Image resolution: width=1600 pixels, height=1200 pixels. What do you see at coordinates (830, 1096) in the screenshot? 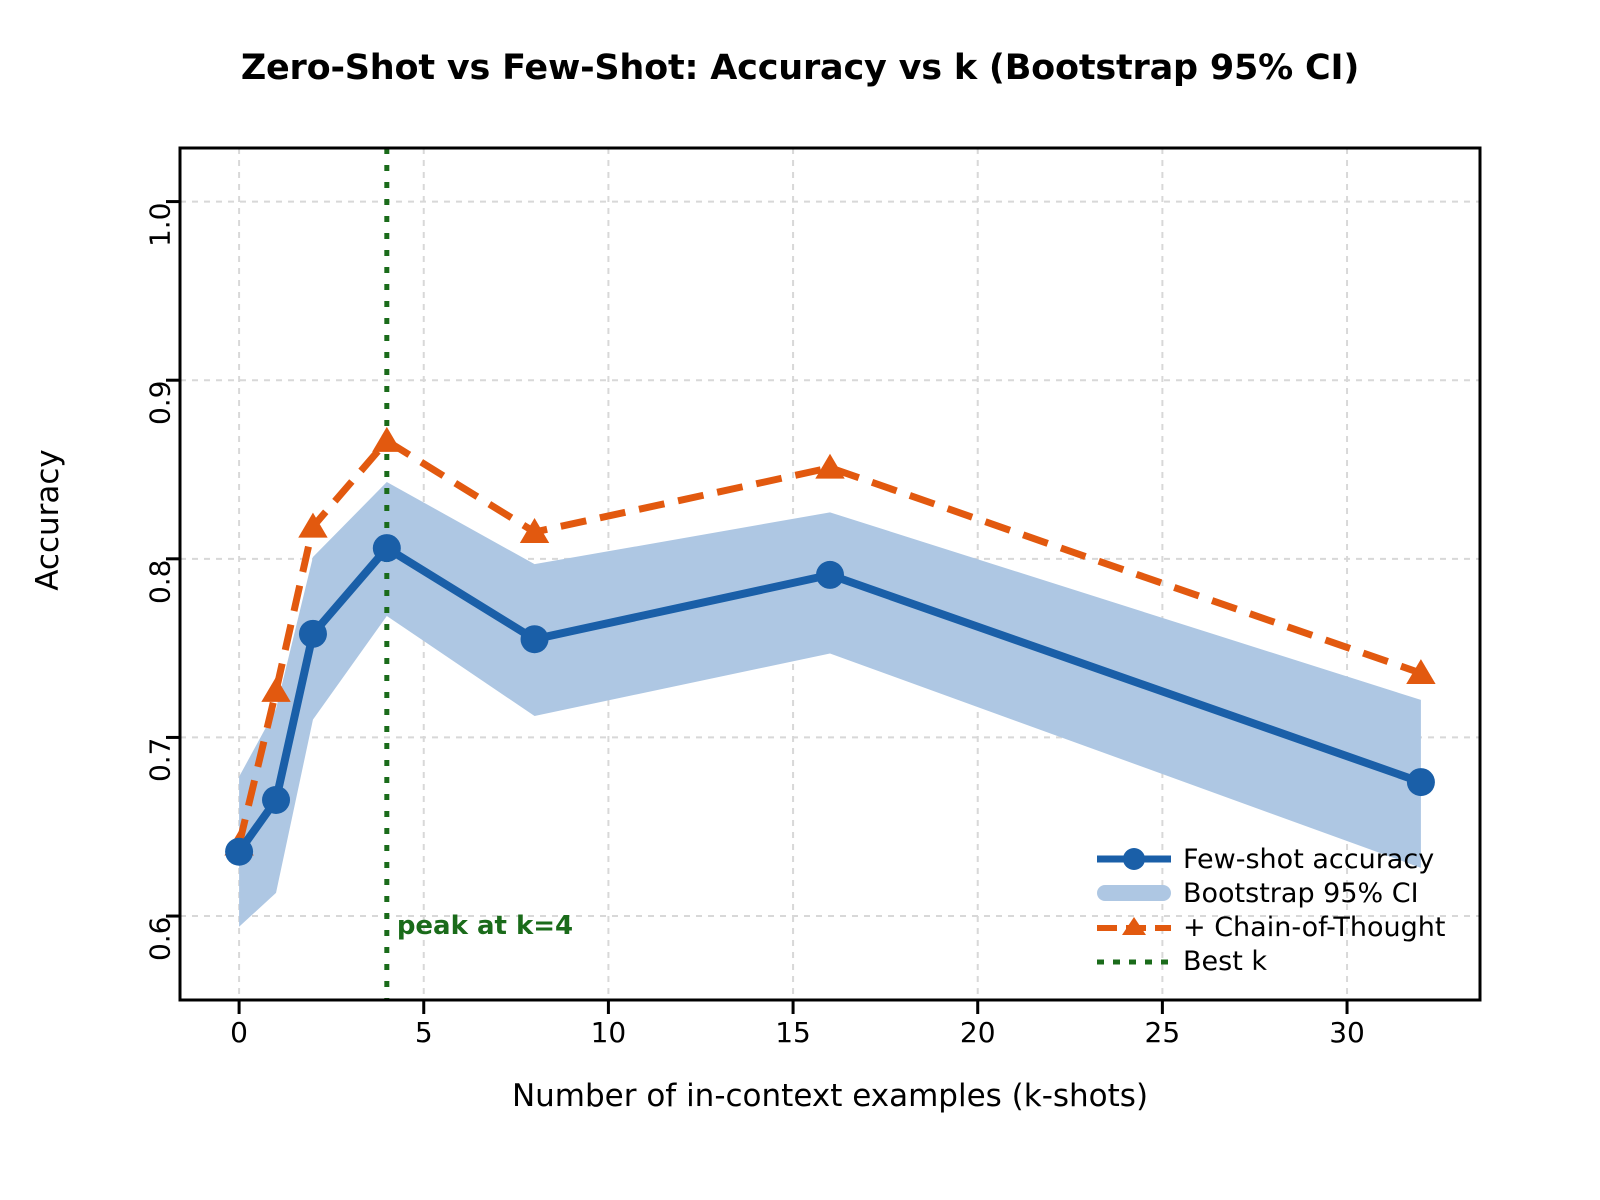
I see `x-axis-label: Number of in-context examples (k-shots)` at bounding box center [830, 1096].